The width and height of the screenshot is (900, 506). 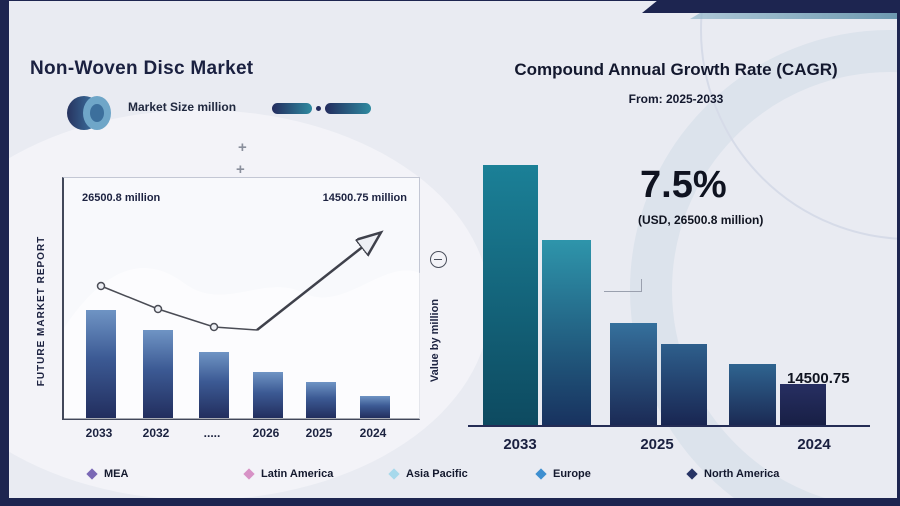 What do you see at coordinates (701, 220) in the screenshot?
I see `cagr-note: (USD, 26500.8 million)` at bounding box center [701, 220].